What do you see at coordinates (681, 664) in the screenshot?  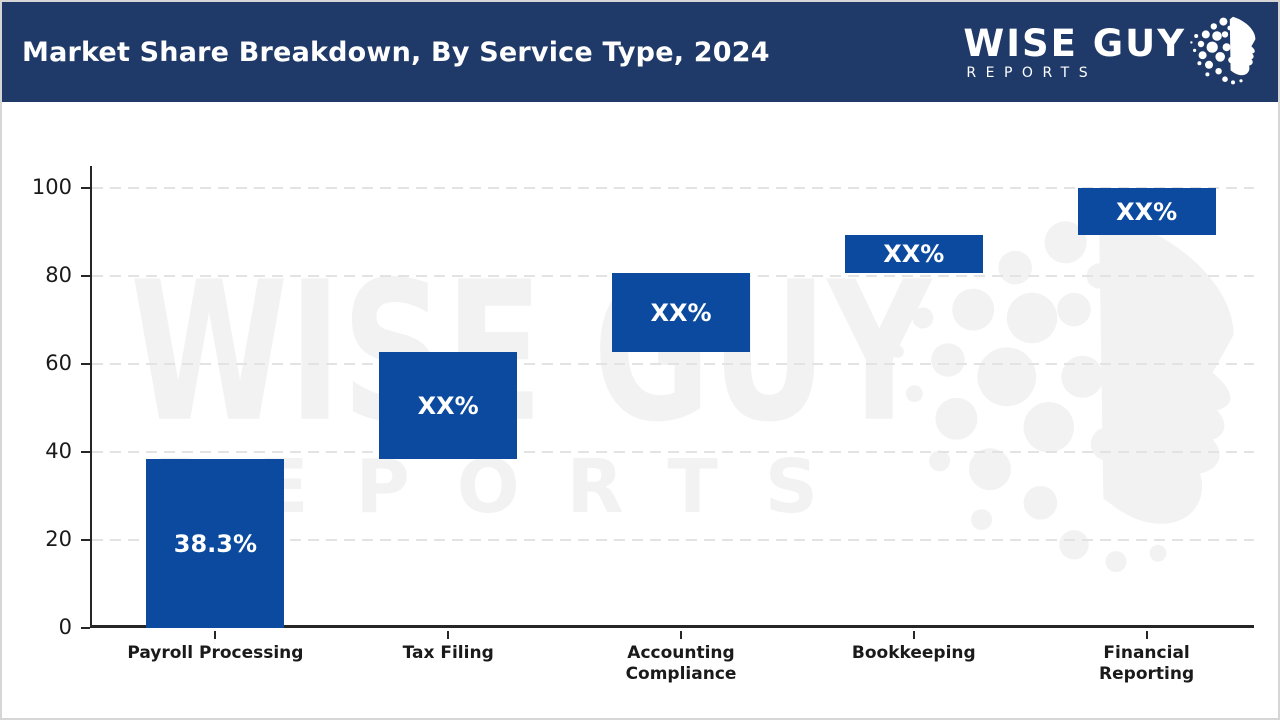 I see `x-axis-label: Accounting Compliance` at bounding box center [681, 664].